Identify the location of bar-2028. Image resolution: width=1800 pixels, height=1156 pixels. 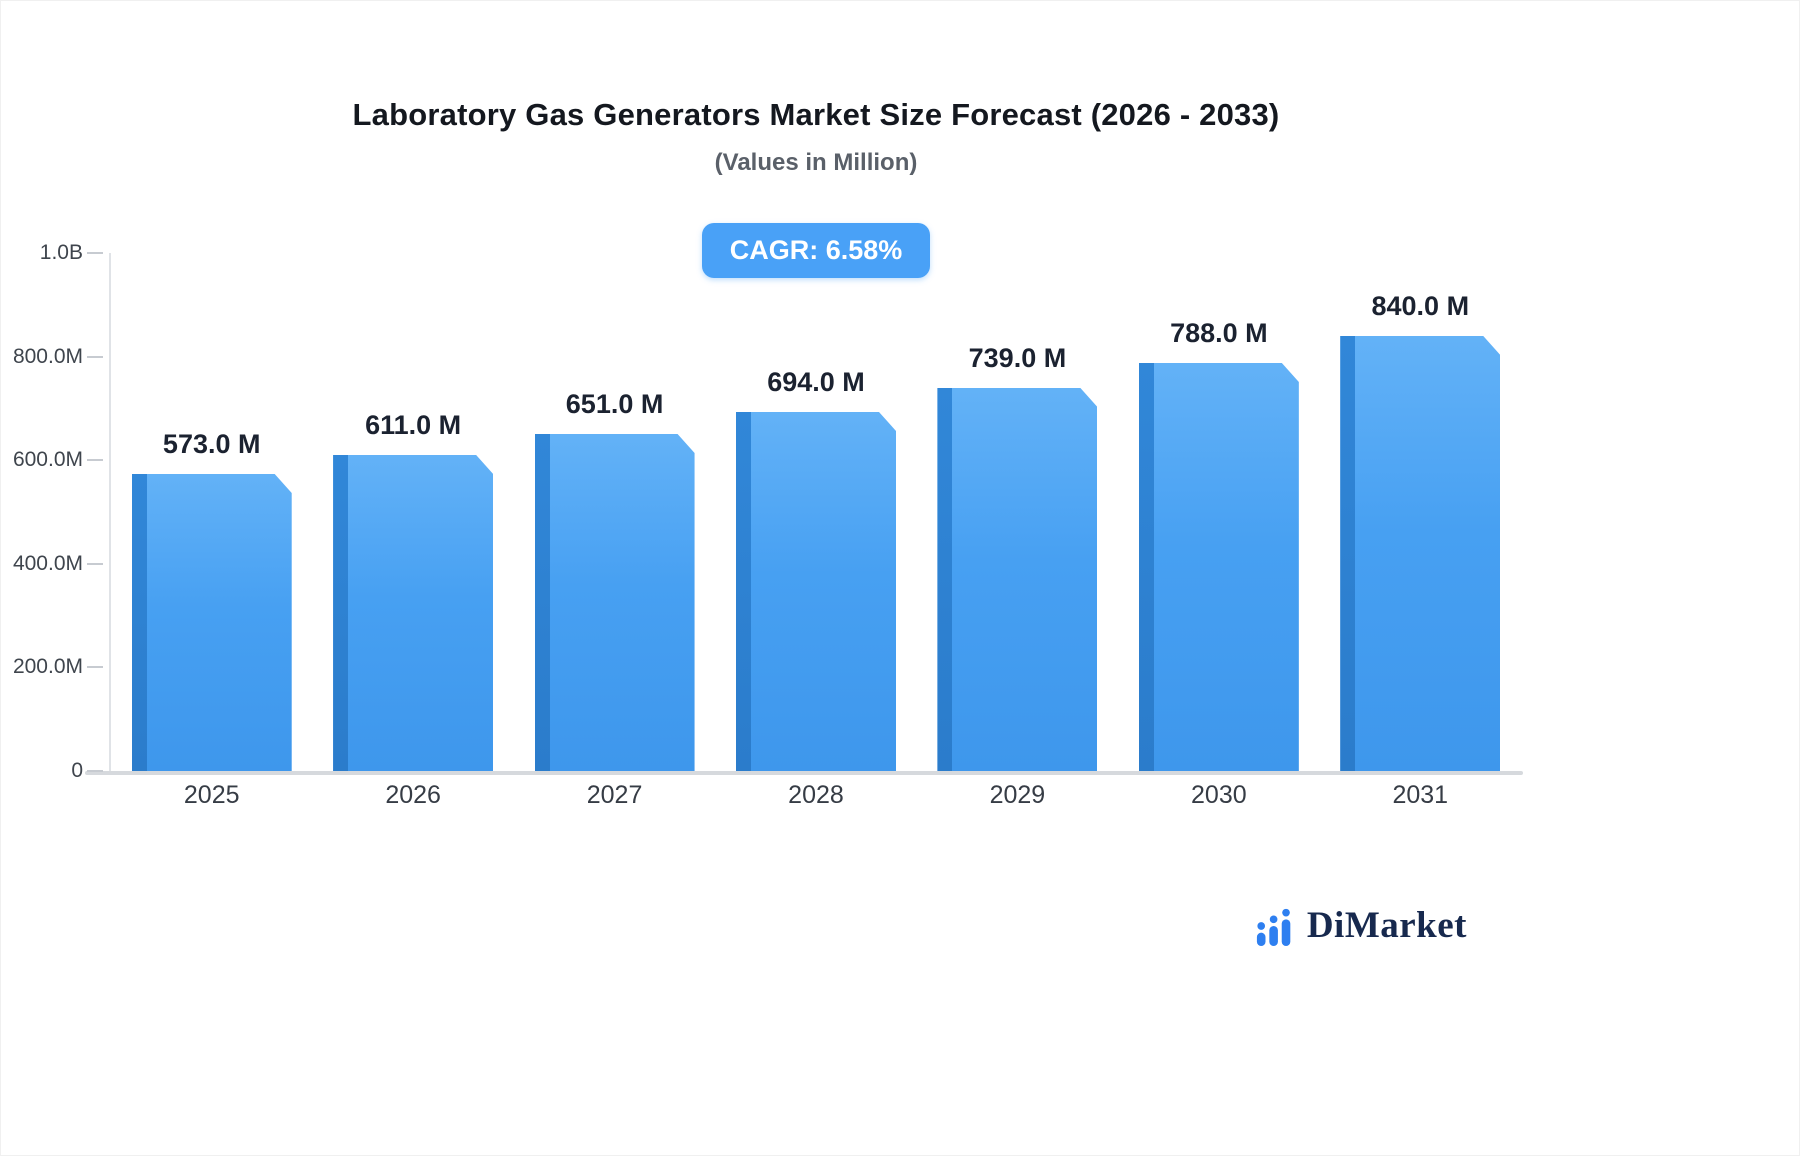
(816, 591).